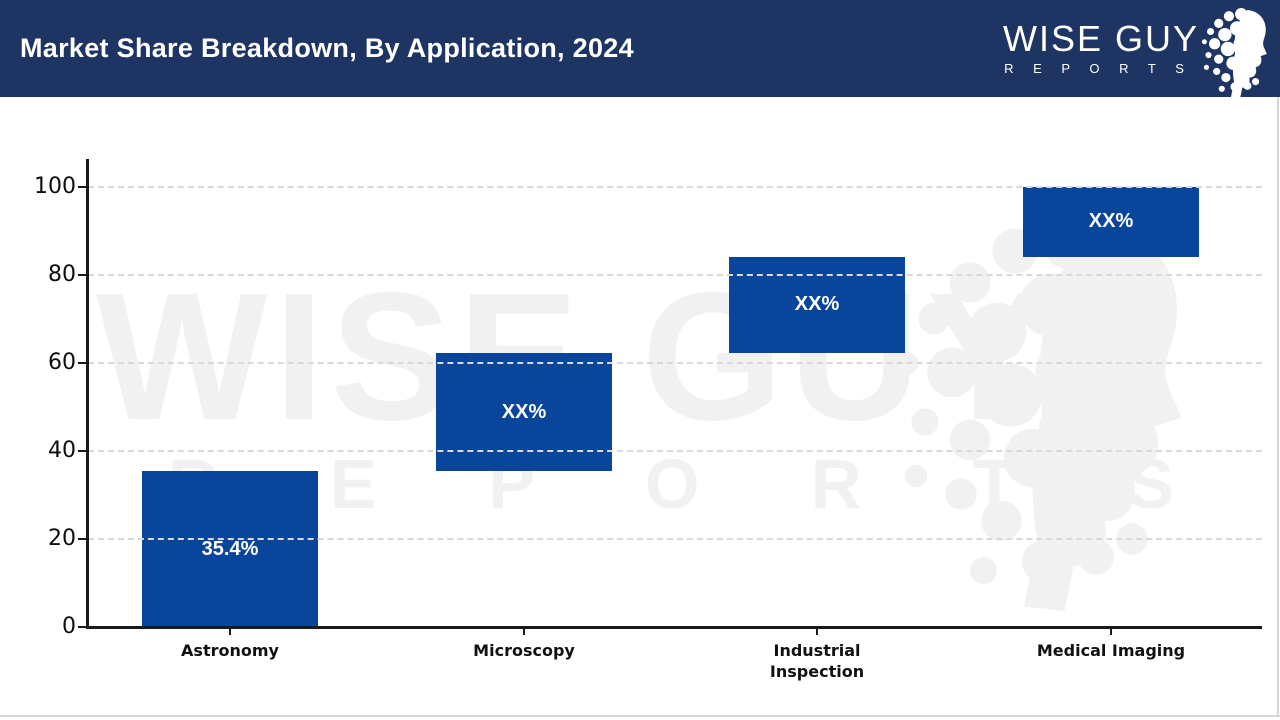 This screenshot has height=720, width=1280. What do you see at coordinates (1101, 38) in the screenshot?
I see `logo-wordmark: WISE GUY` at bounding box center [1101, 38].